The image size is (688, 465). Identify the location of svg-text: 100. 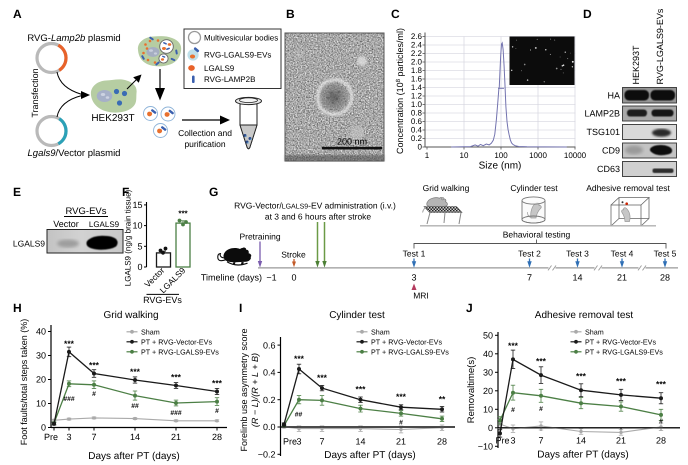
(501, 155).